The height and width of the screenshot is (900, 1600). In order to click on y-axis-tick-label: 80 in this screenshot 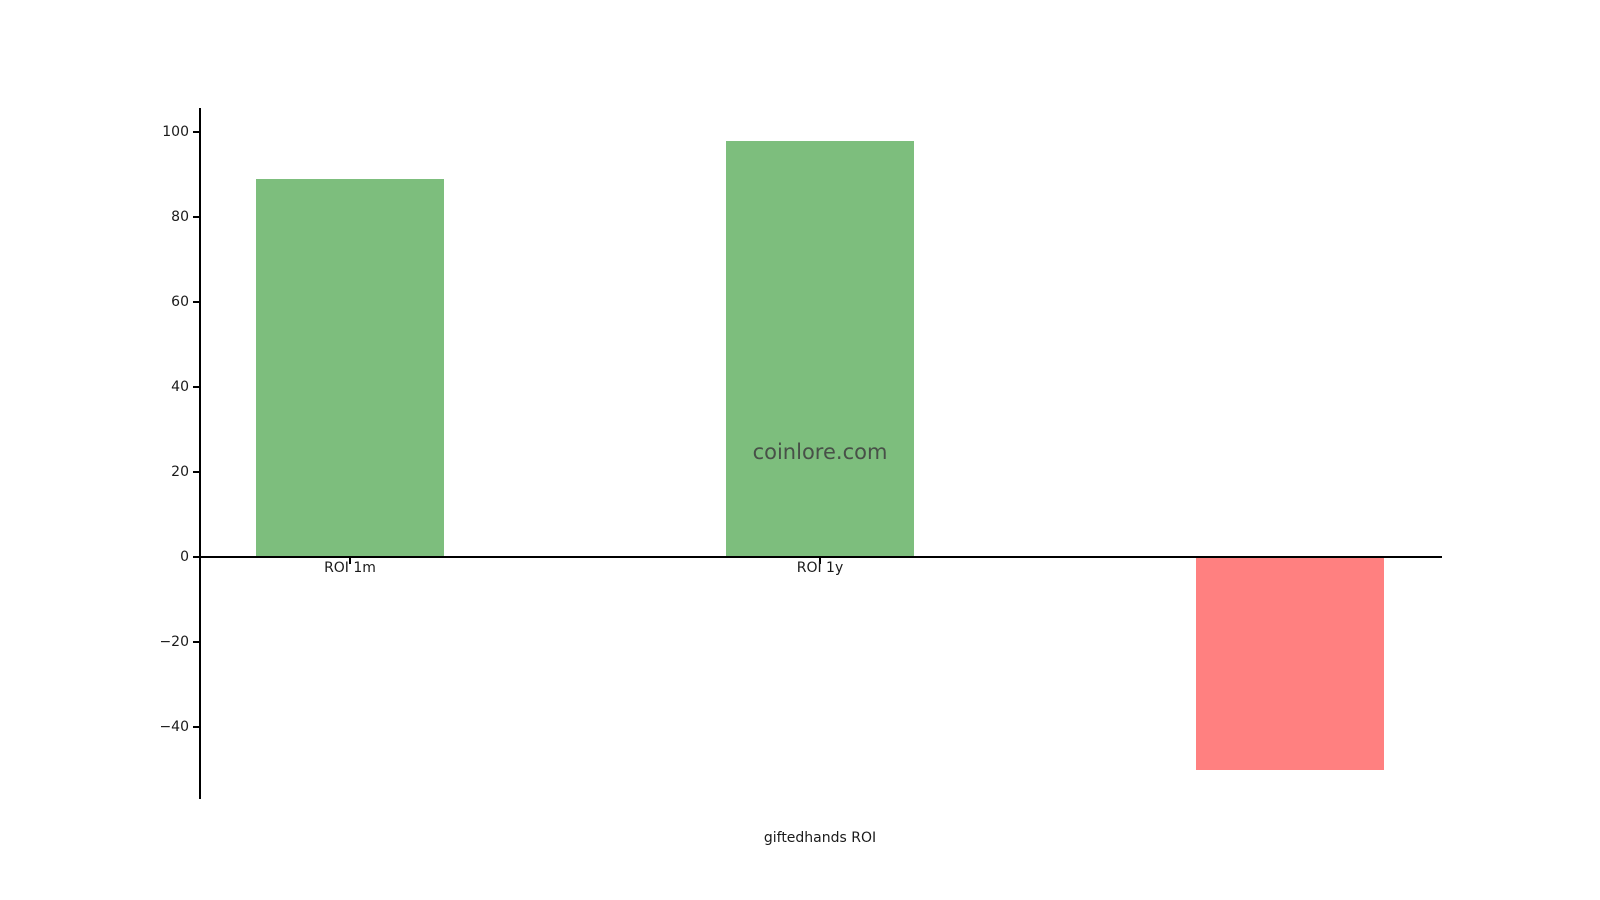, I will do `click(180, 217)`.